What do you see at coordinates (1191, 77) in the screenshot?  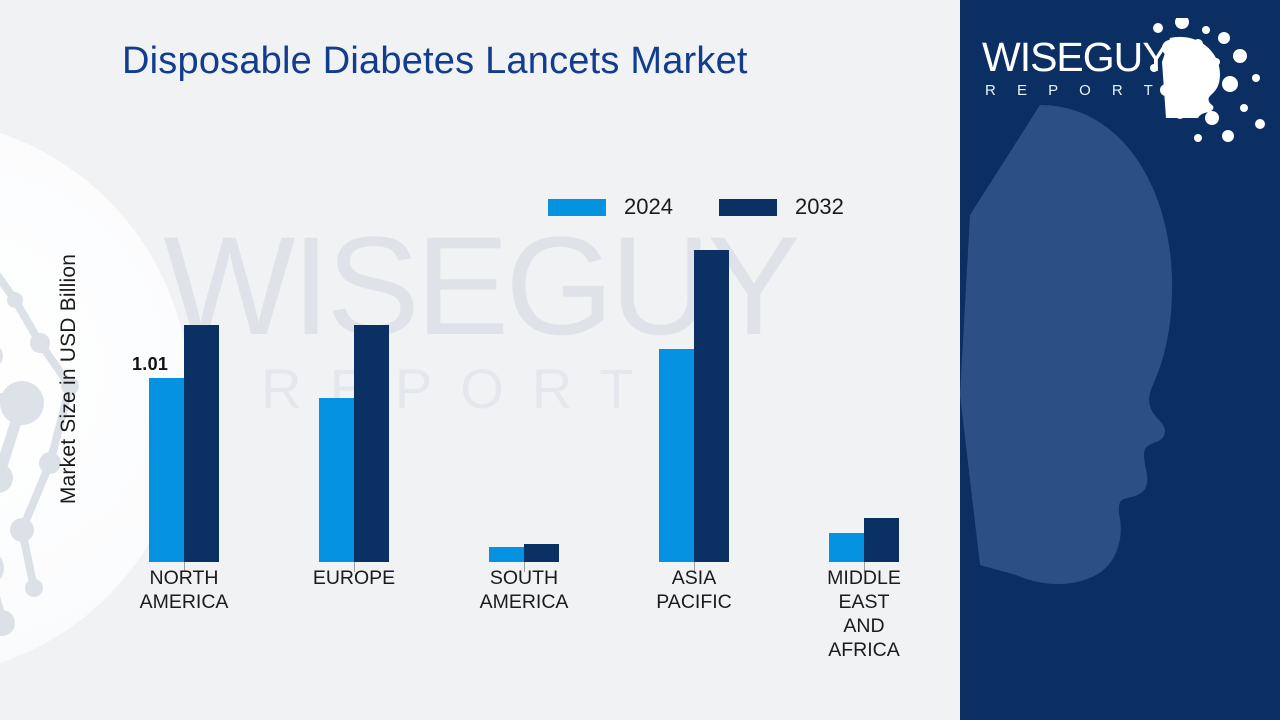 I see `head-profile-icon` at bounding box center [1191, 77].